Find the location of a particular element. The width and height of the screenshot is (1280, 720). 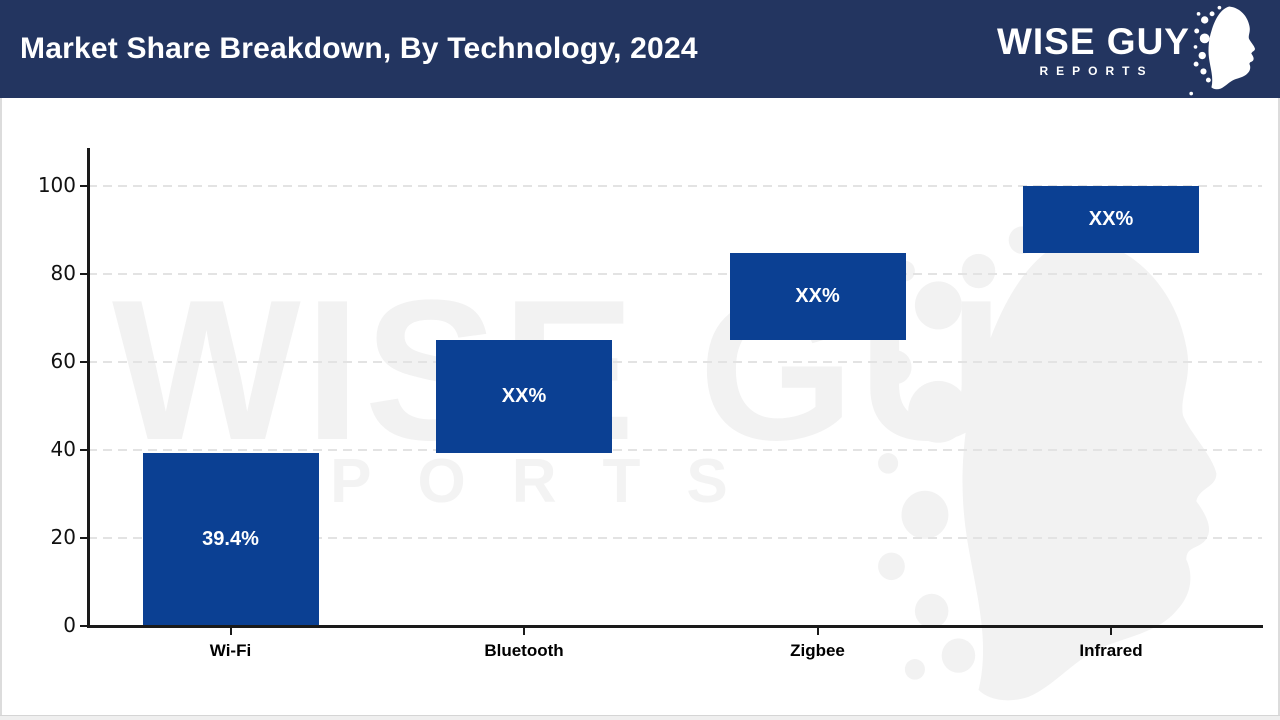

x-category-label: Infrared is located at coordinates (1111, 650).